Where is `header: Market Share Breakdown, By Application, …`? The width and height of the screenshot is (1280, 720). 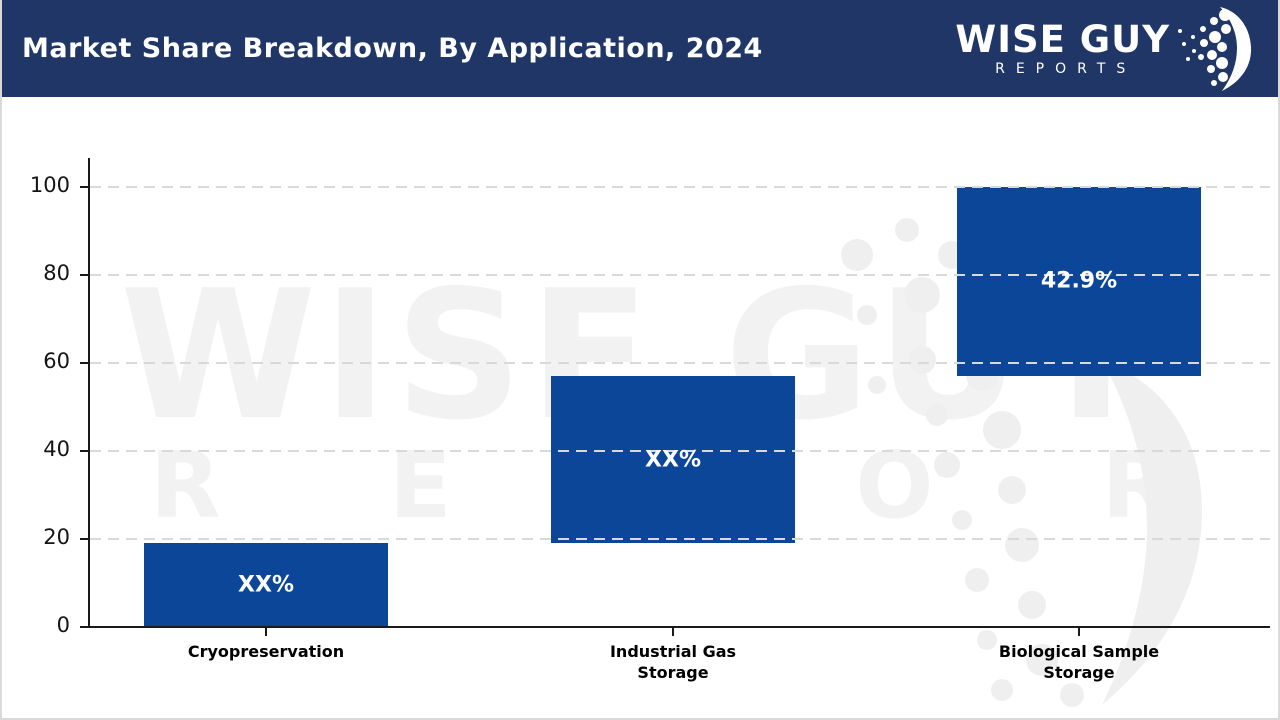 header: Market Share Breakdown, By Application, … is located at coordinates (640, 48).